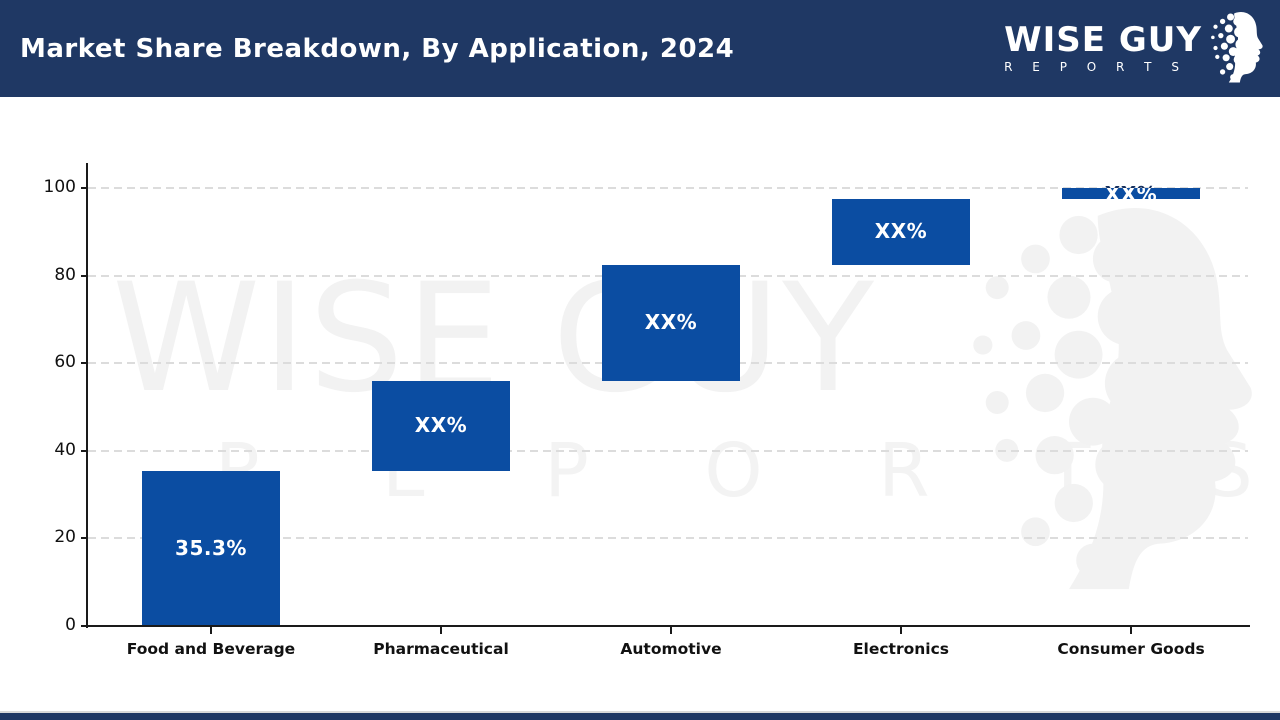 The width and height of the screenshot is (1280, 720). Describe the element at coordinates (70, 625) in the screenshot. I see `y-tick-label: 0` at that location.